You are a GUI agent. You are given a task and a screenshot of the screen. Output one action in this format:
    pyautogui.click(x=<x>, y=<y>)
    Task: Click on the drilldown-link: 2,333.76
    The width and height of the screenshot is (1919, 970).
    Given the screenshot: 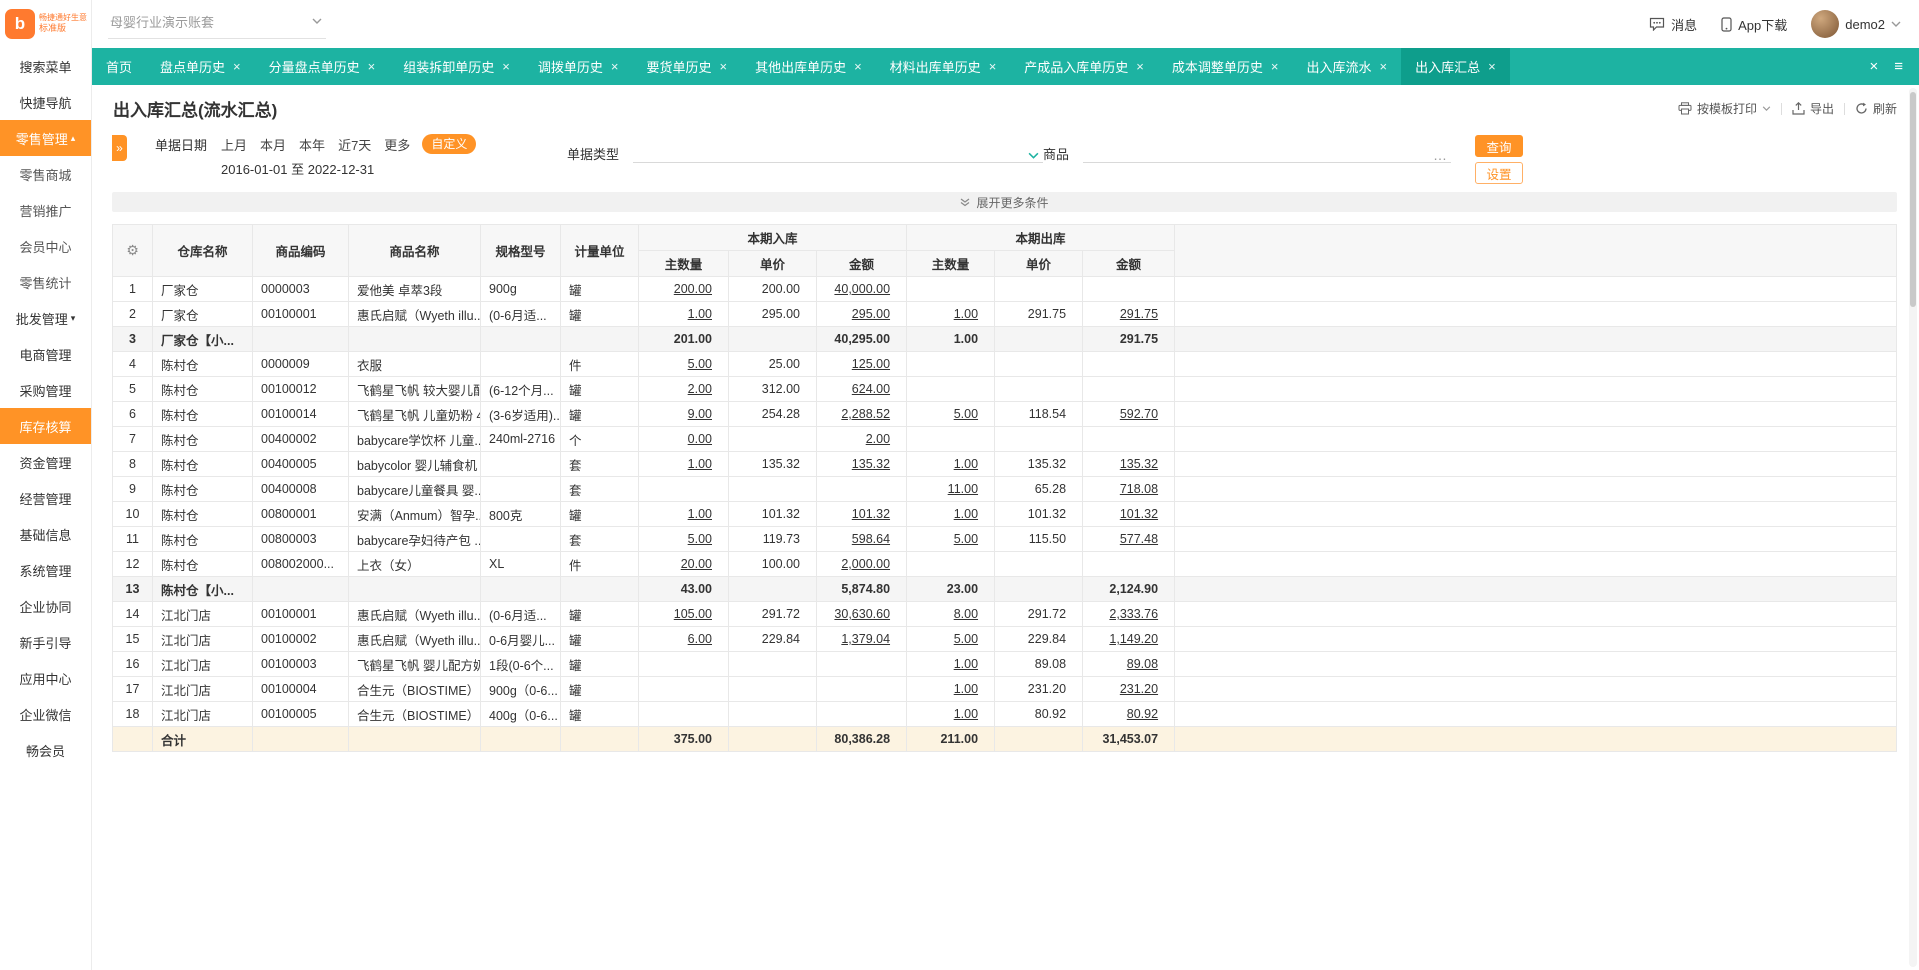 What is the action you would take?
    pyautogui.click(x=1134, y=614)
    